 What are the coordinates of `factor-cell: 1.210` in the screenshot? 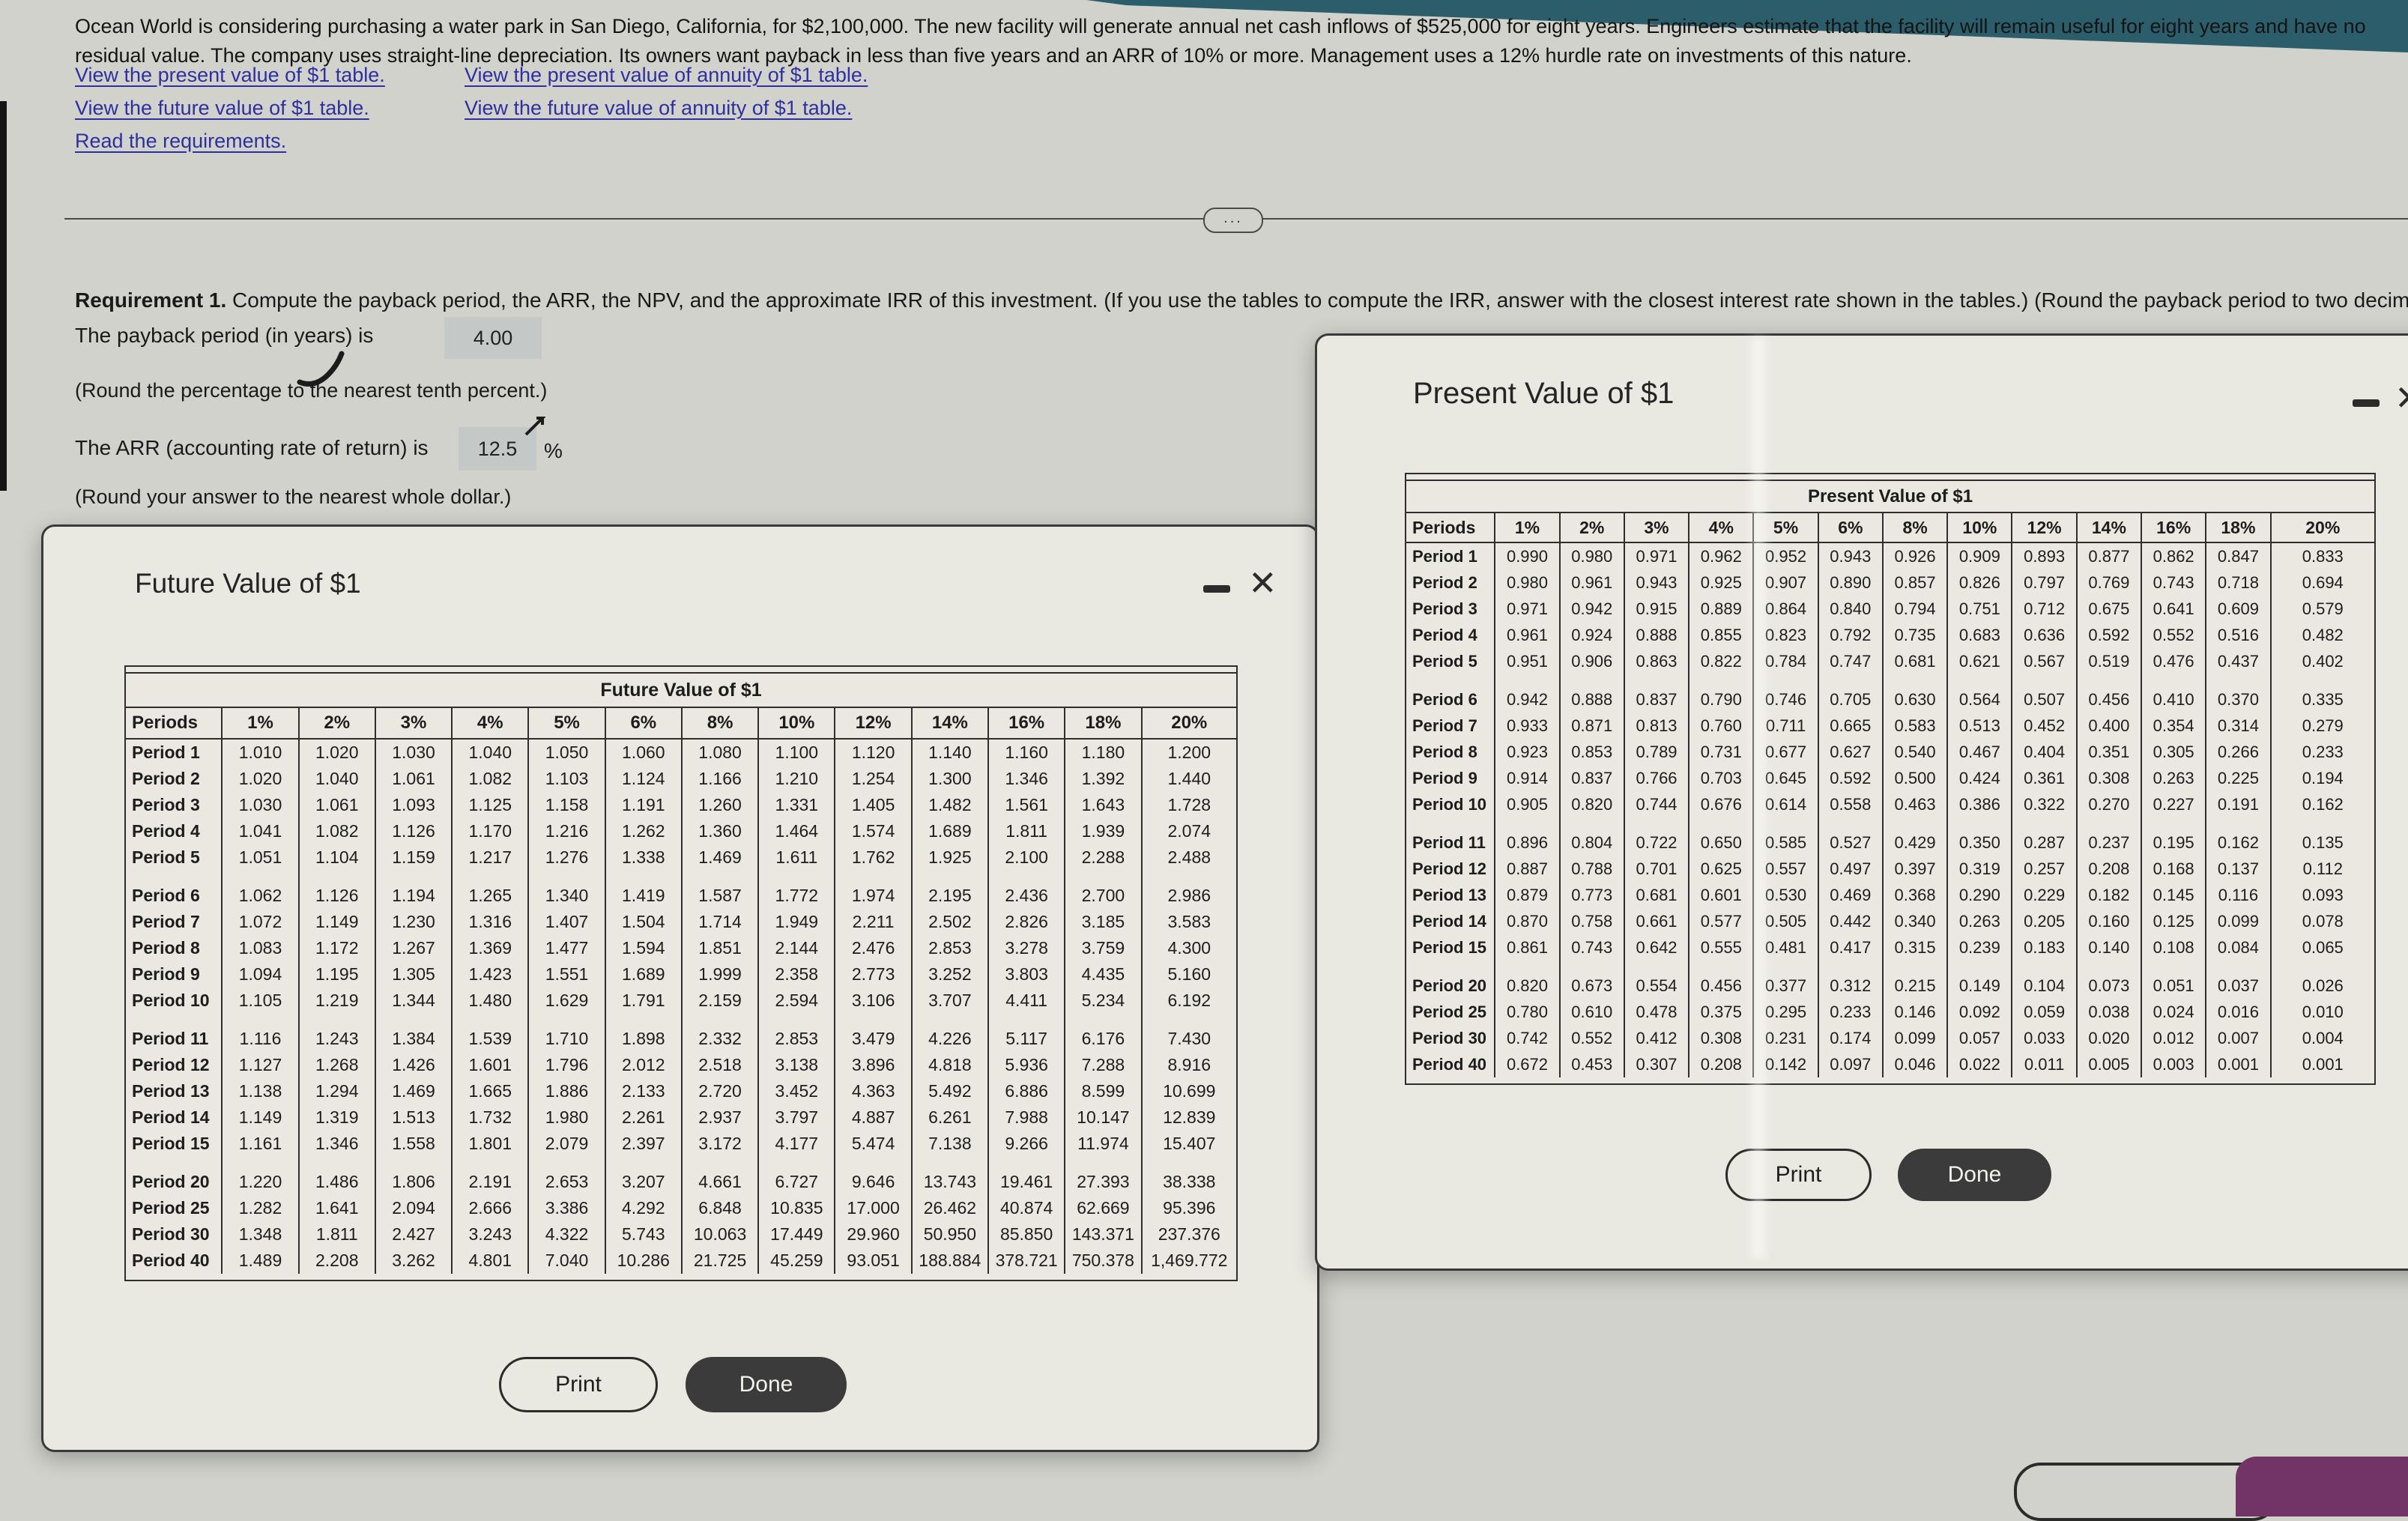 It's located at (796, 779).